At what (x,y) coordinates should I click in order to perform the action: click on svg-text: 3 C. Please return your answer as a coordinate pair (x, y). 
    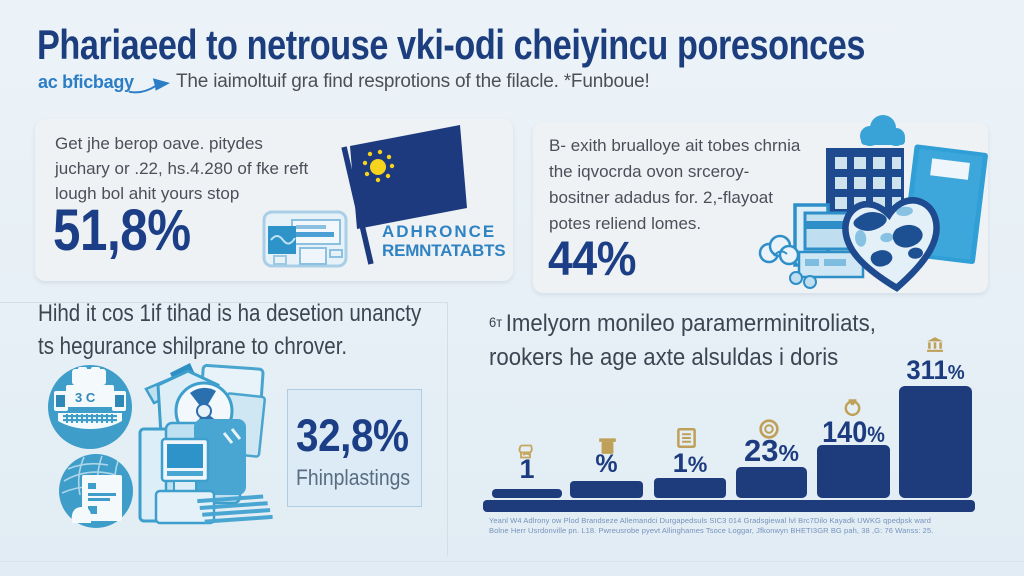
    Looking at the image, I should click on (85, 397).